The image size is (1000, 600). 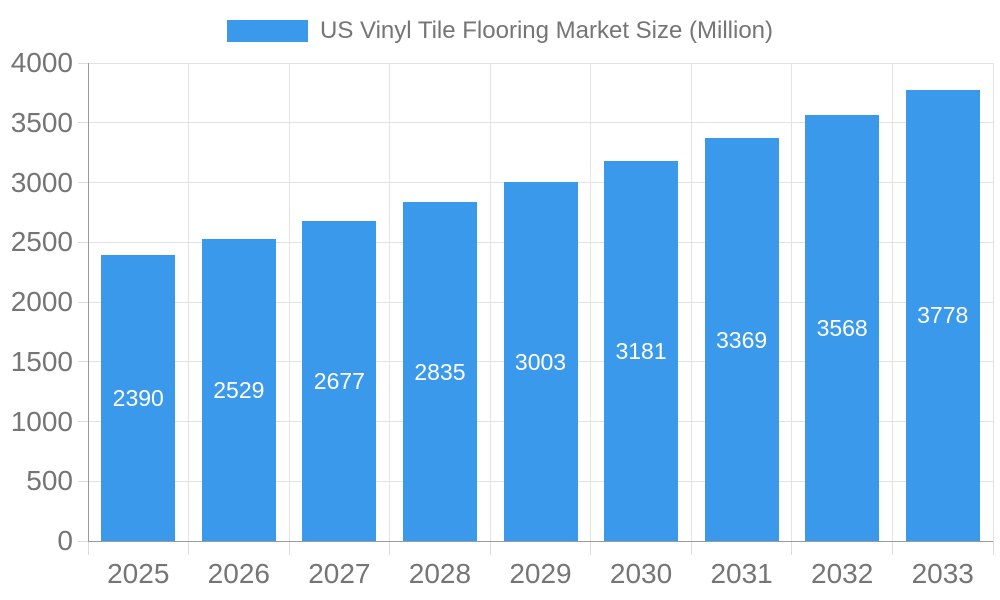 What do you see at coordinates (41, 301) in the screenshot?
I see `y-axis-label: 2000` at bounding box center [41, 301].